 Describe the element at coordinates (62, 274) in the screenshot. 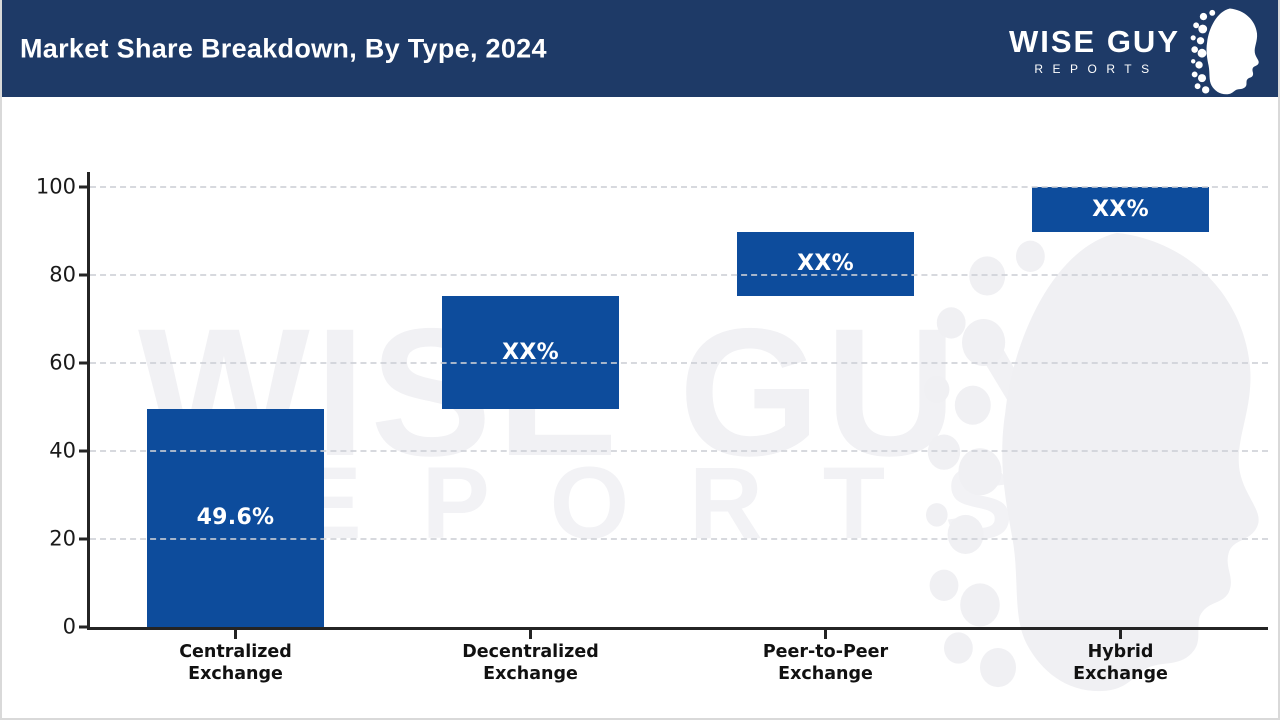

I see `y-tick-label-80: 80` at that location.